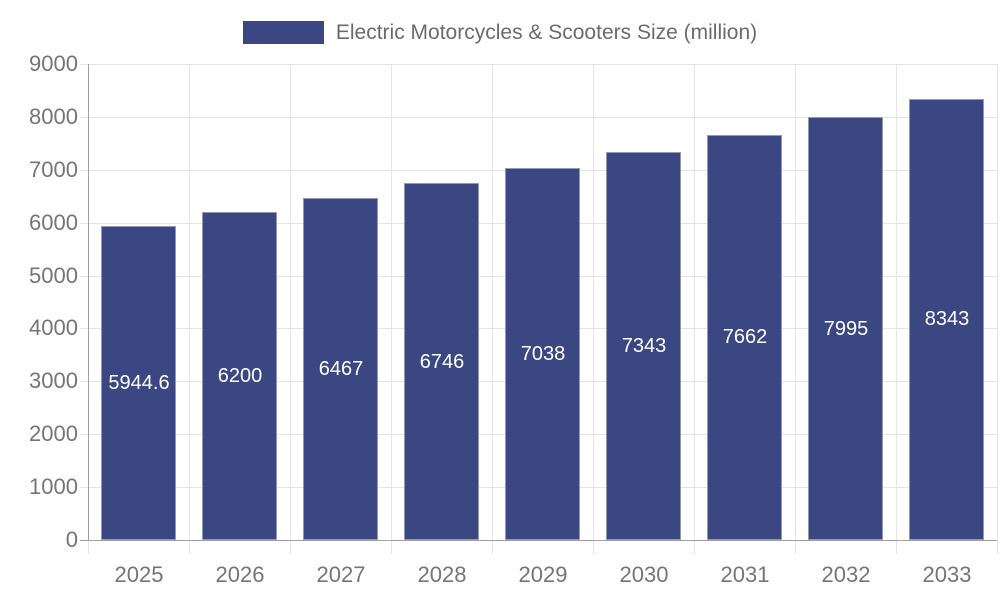 The image size is (1000, 600). I want to click on y-axis-tick-label: 4000, so click(53, 327).